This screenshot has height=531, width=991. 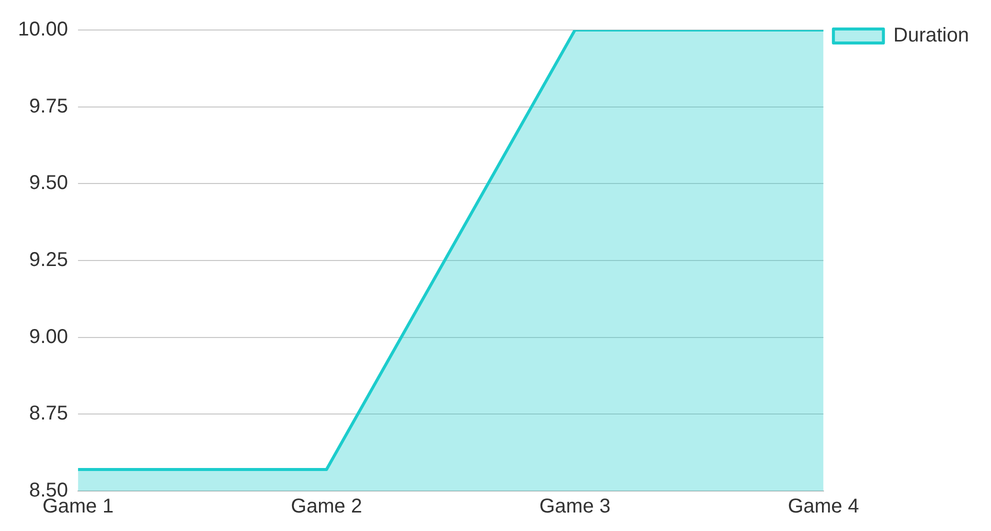 What do you see at coordinates (48, 106) in the screenshot?
I see `y-tick-label: 9.75` at bounding box center [48, 106].